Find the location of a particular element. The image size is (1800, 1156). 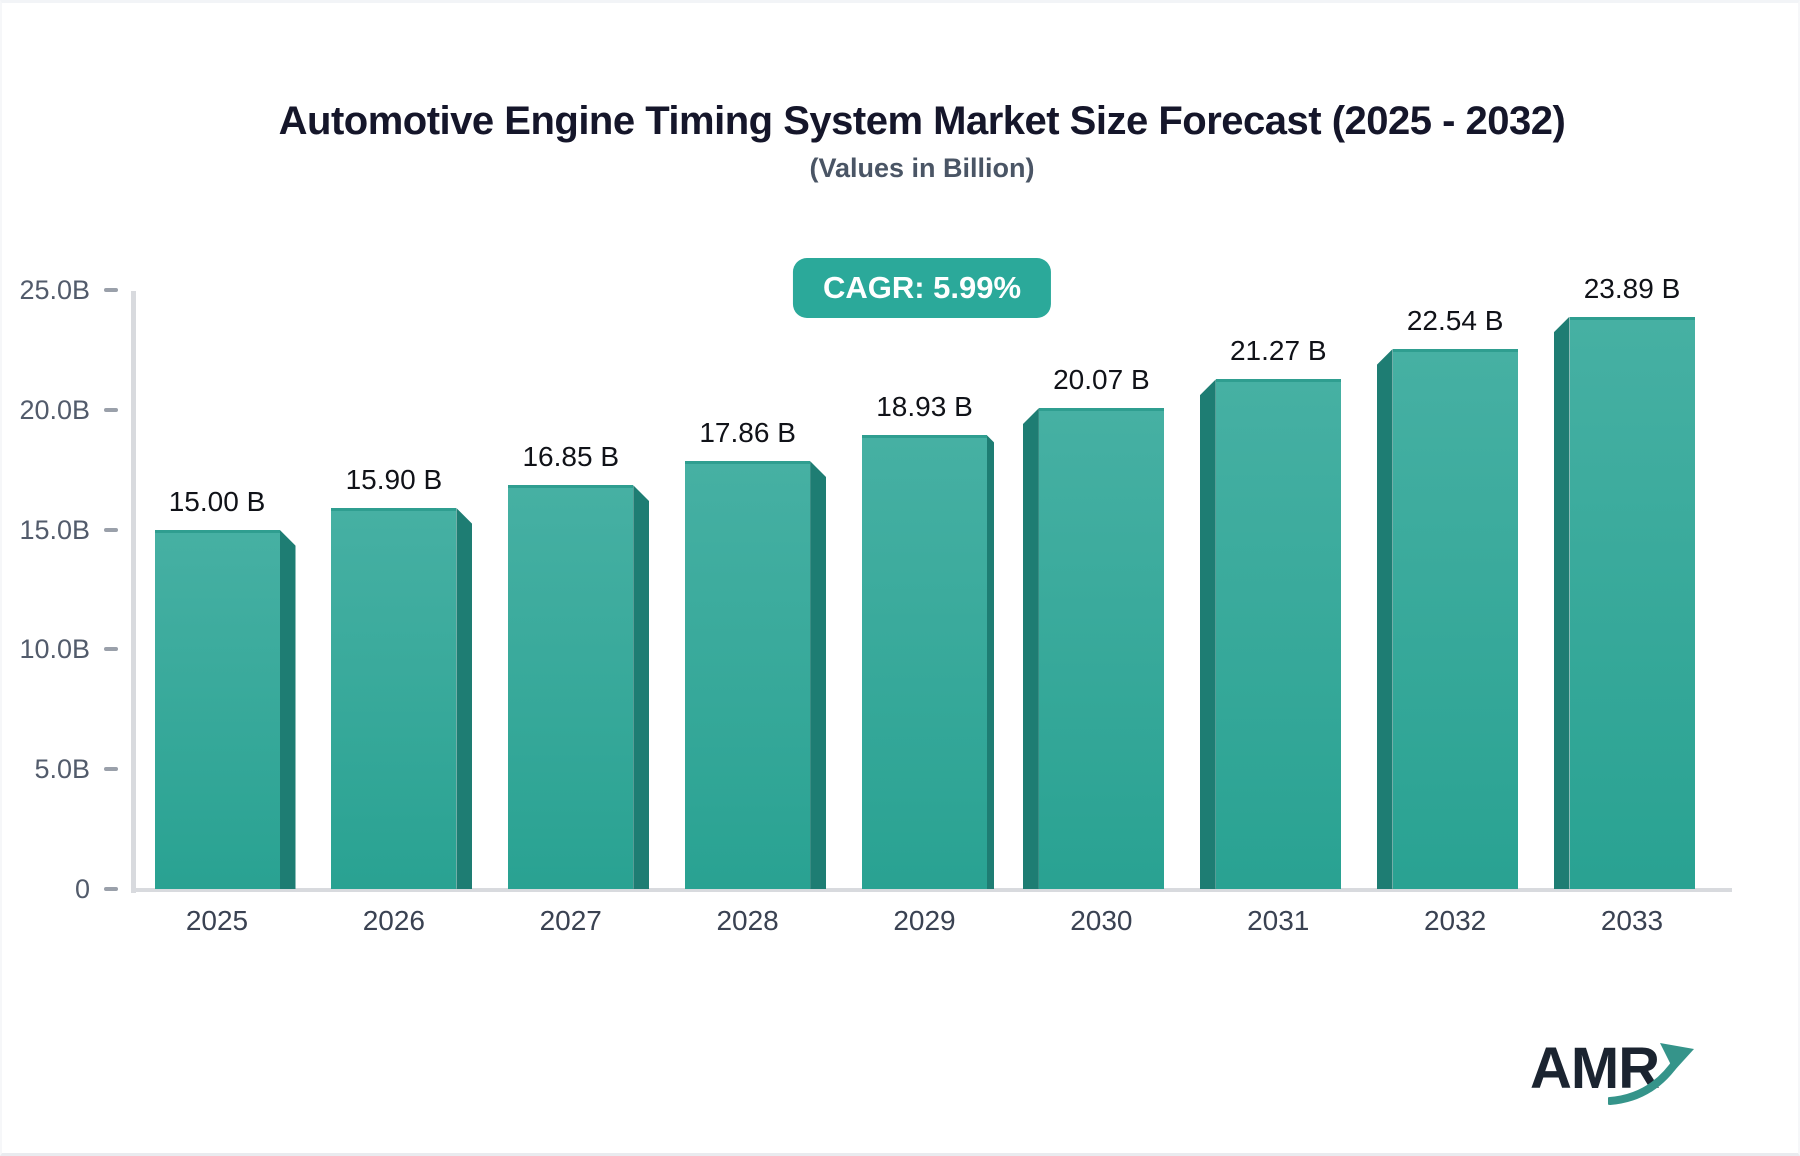

x-axis-line is located at coordinates (931, 890).